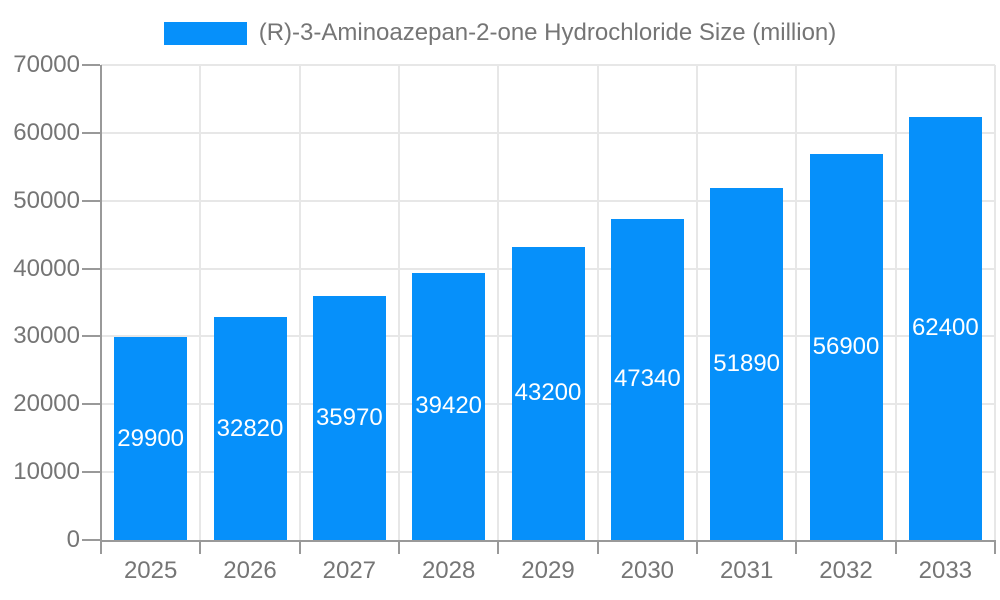 This screenshot has width=1000, height=600. I want to click on bar-value-label: 32820, so click(250, 428).